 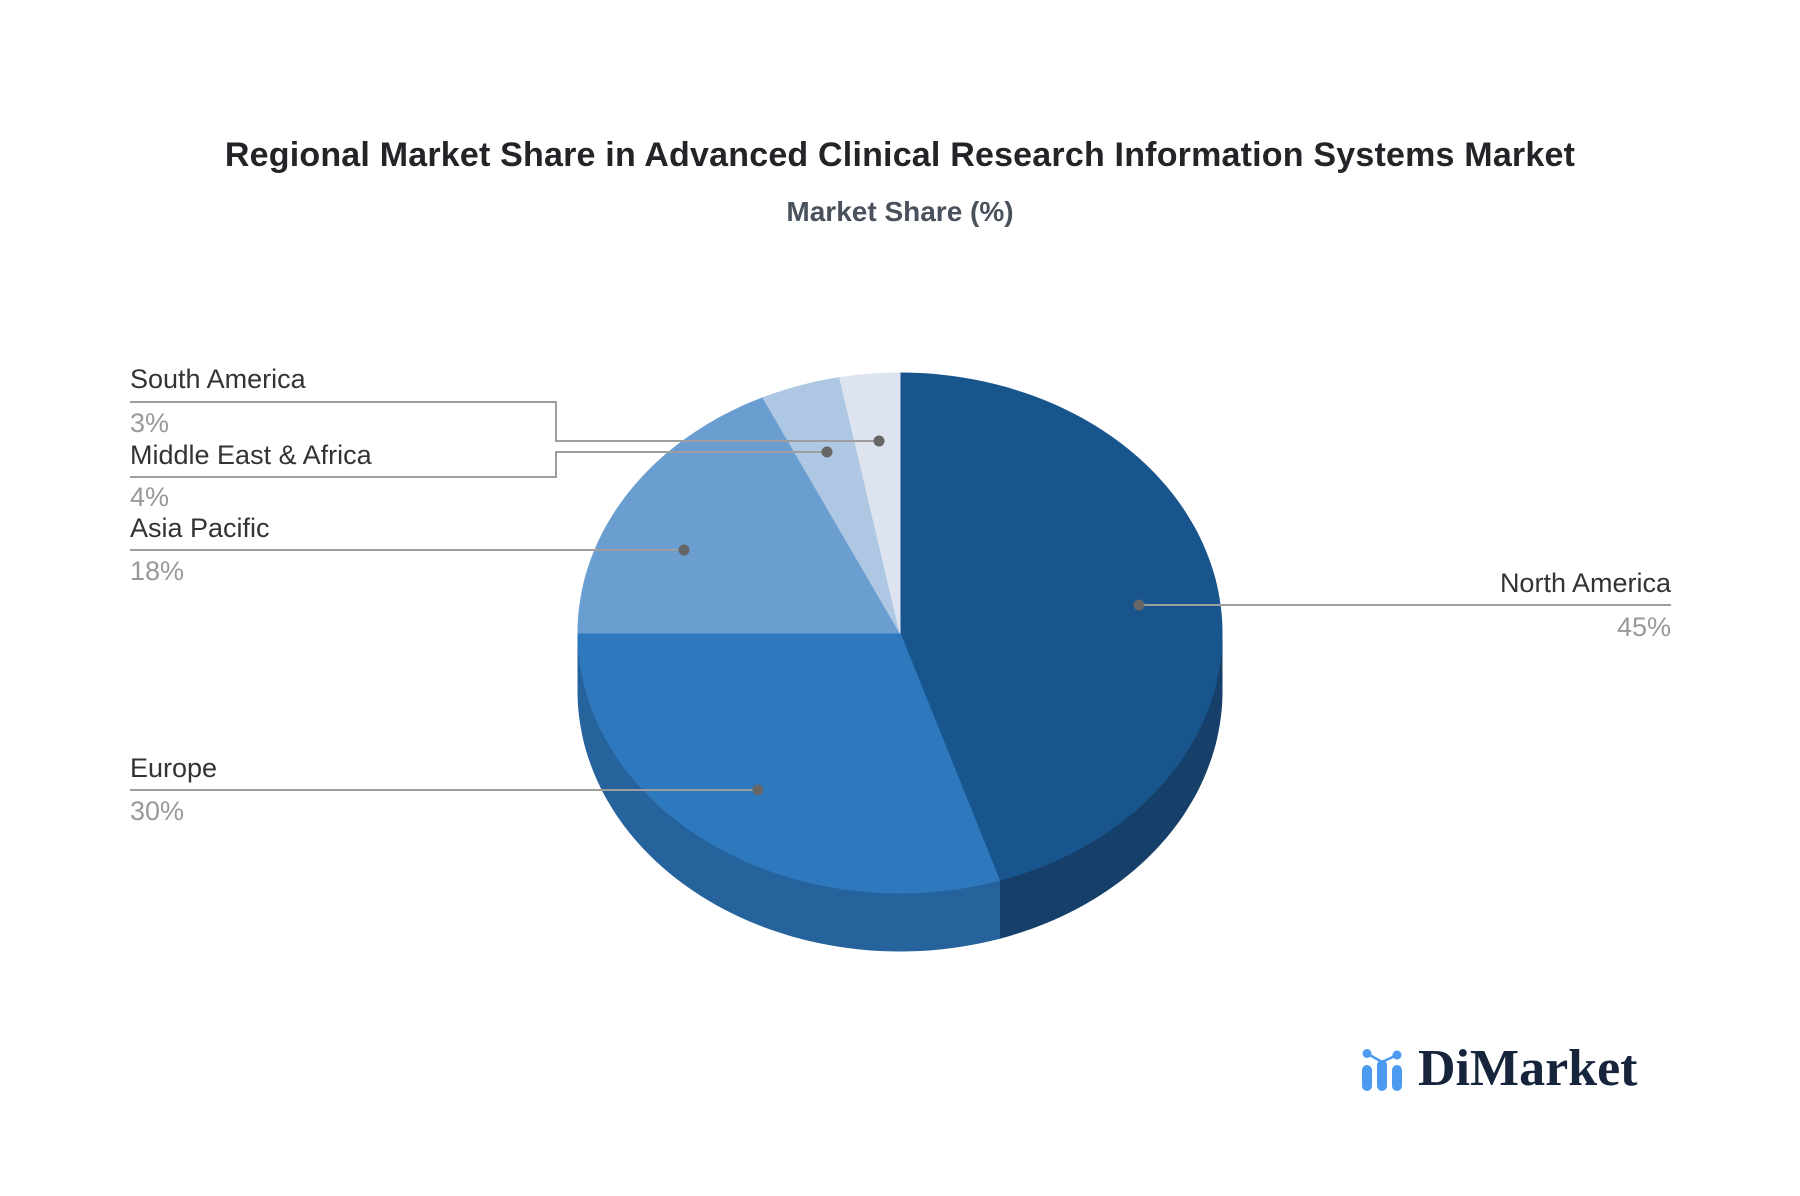 I want to click on callout-dot-south-america, so click(x=879, y=441).